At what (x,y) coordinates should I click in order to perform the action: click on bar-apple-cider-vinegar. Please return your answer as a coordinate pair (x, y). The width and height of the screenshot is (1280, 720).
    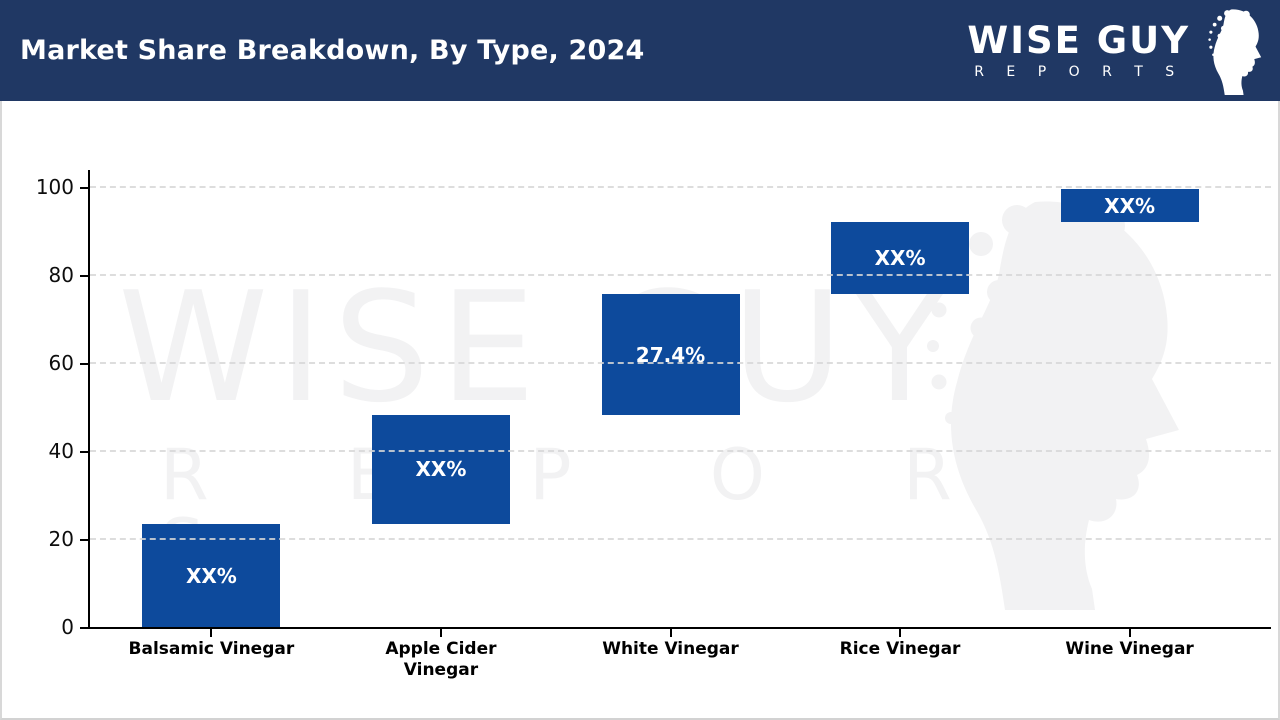
    Looking at the image, I should click on (440, 469).